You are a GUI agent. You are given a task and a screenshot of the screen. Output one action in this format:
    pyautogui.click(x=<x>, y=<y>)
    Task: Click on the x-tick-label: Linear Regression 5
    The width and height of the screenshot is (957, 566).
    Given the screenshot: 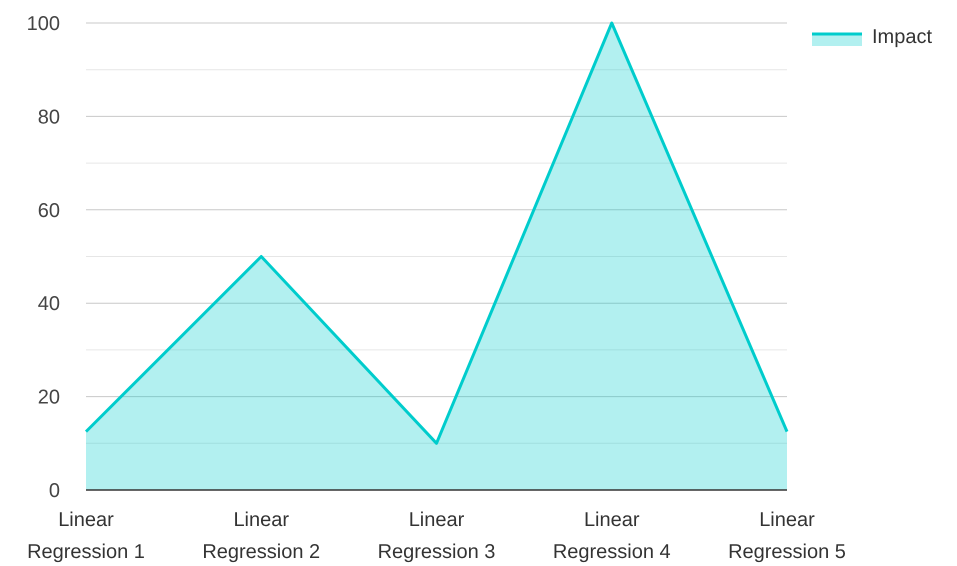 What is the action you would take?
    pyautogui.click(x=787, y=536)
    